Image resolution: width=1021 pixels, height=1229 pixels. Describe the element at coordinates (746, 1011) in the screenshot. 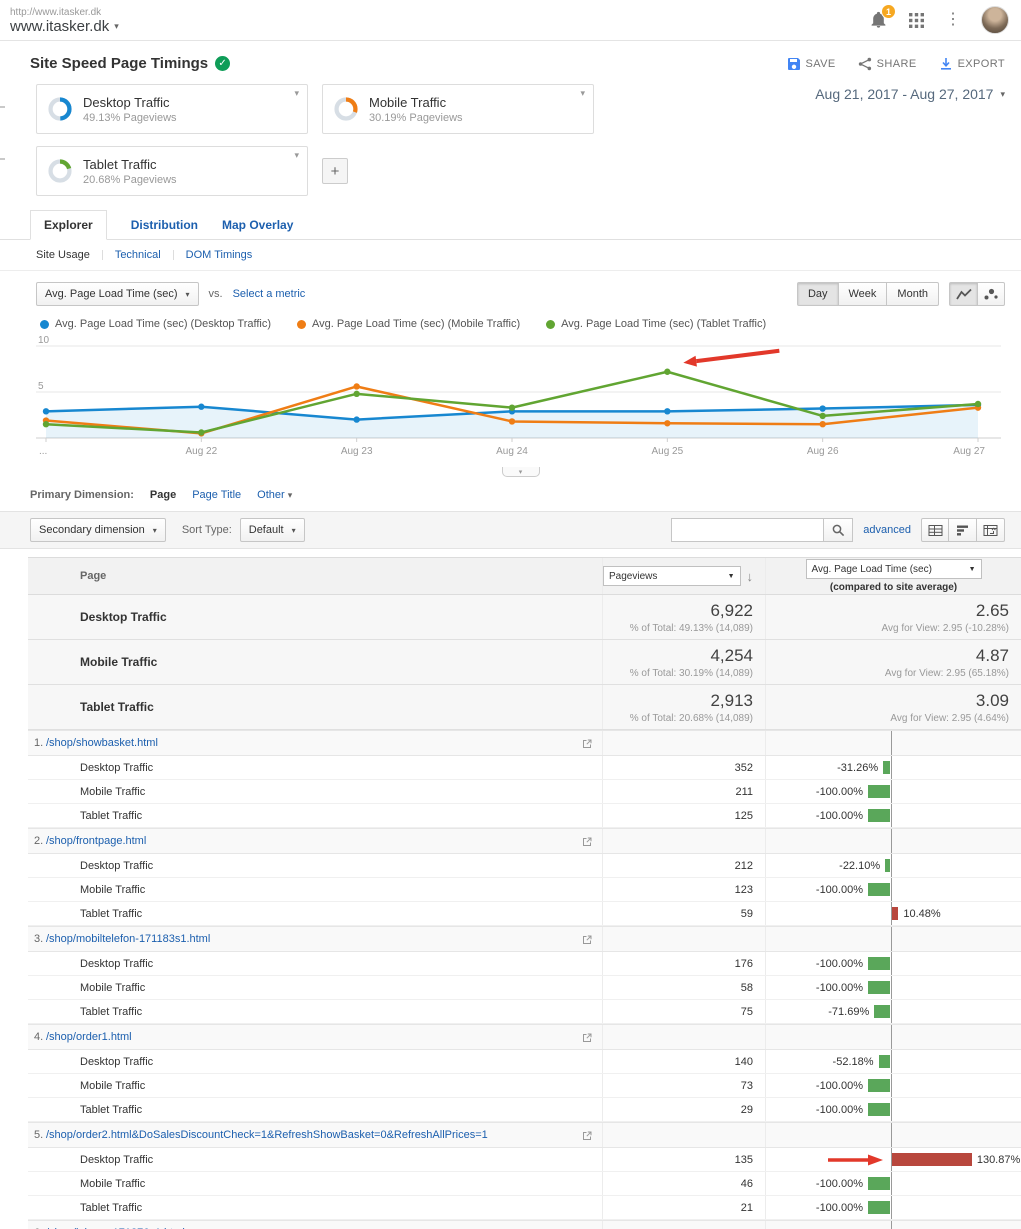

I see `pageviews-value: 75` at that location.